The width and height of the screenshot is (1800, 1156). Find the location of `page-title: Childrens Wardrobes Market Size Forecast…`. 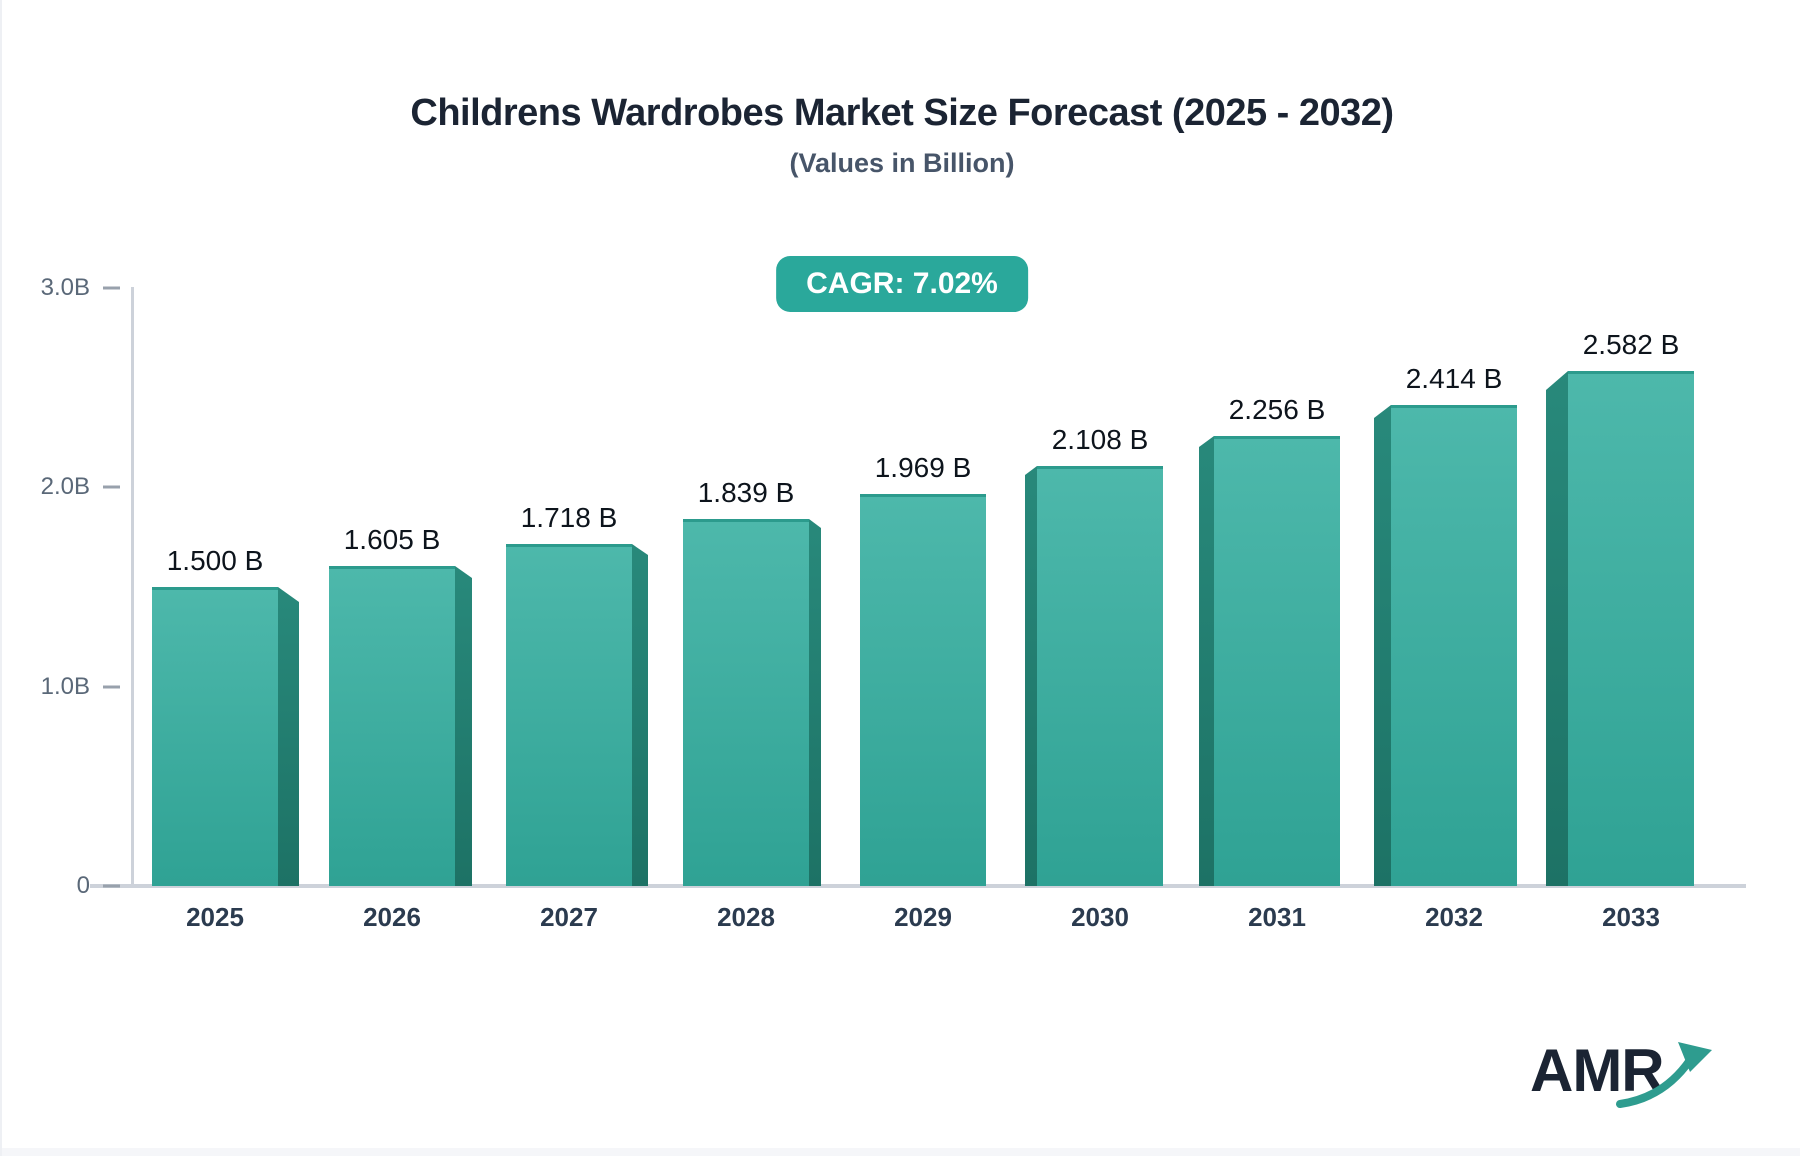

page-title: Childrens Wardrobes Market Size Forecast… is located at coordinates (902, 113).